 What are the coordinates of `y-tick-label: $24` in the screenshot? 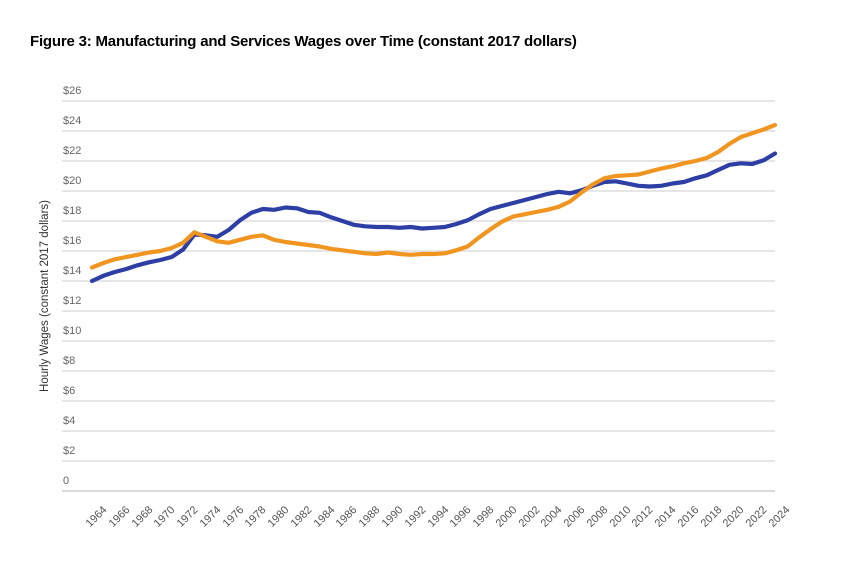 It's located at (72, 121).